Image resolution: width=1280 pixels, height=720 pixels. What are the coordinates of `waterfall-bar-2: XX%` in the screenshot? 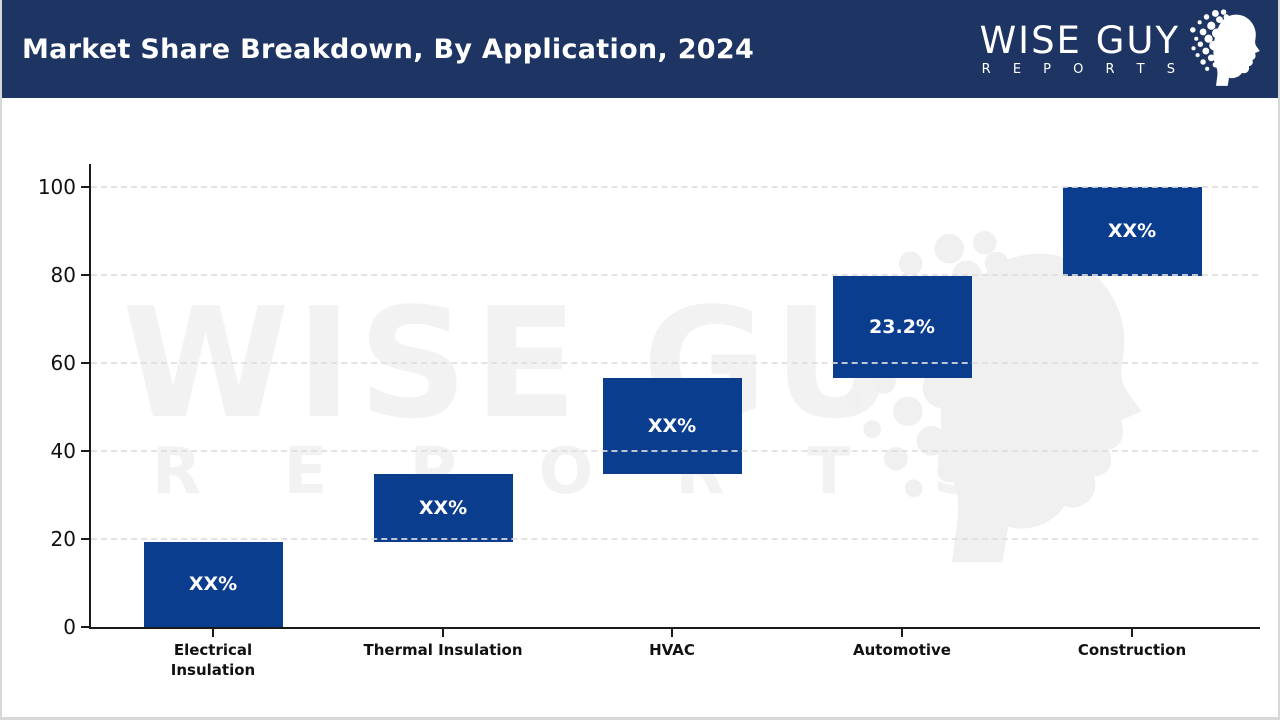 It's located at (443, 507).